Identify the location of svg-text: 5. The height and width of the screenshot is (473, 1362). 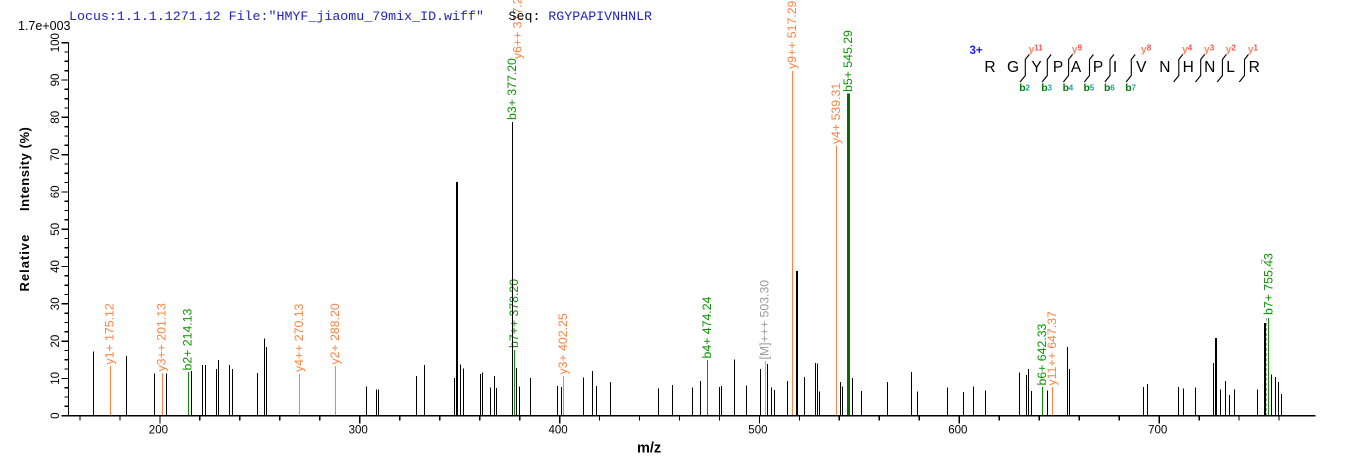
(1092, 88).